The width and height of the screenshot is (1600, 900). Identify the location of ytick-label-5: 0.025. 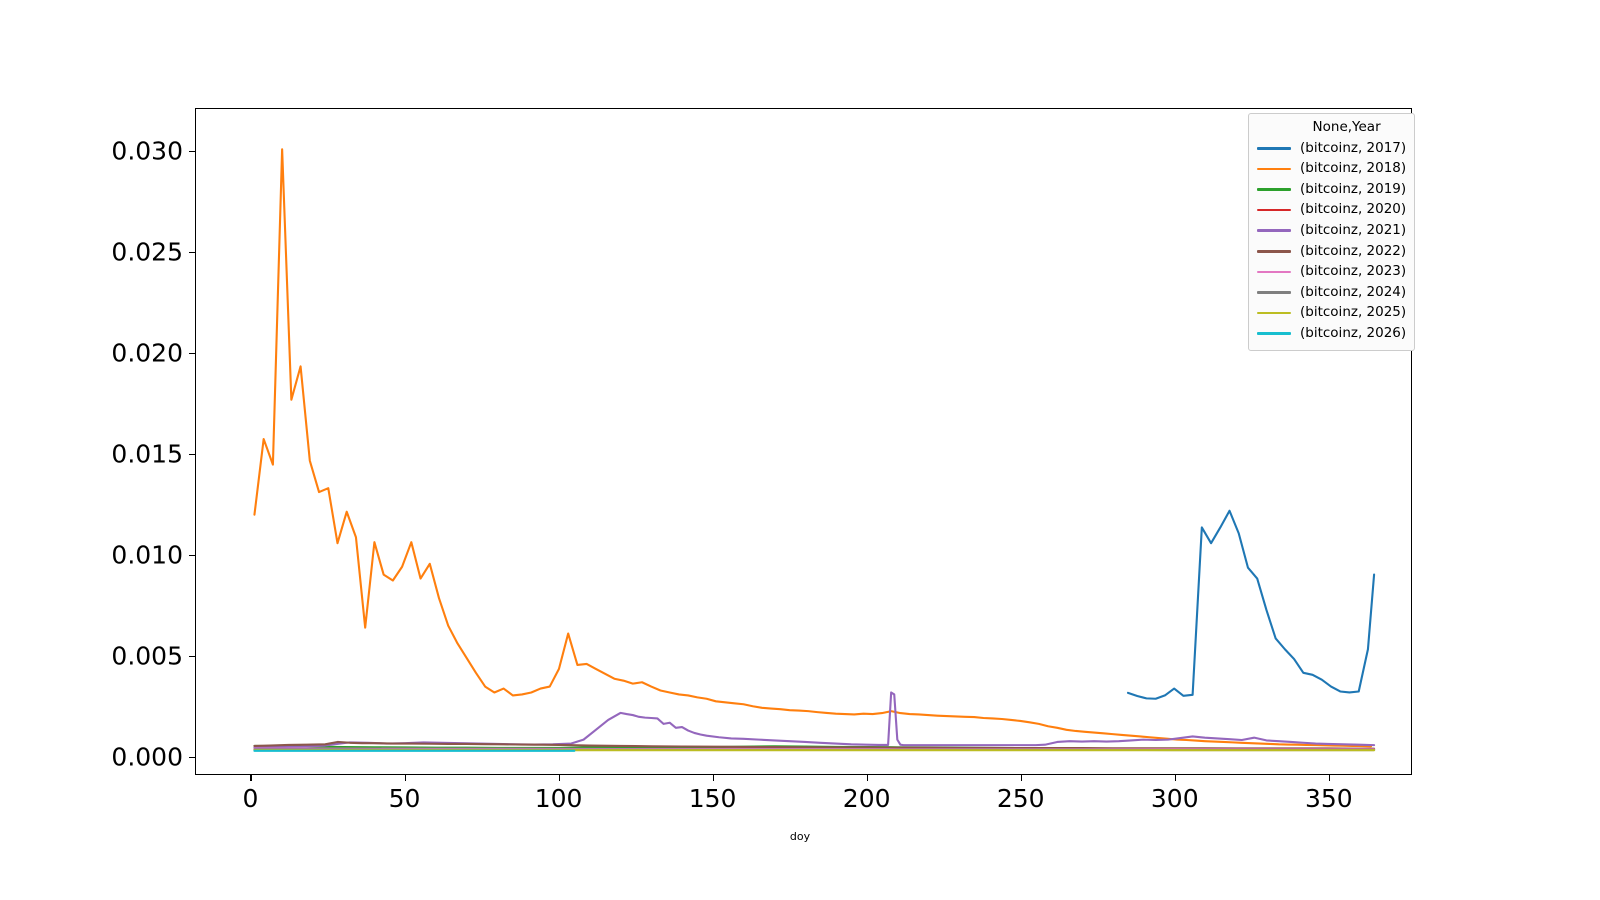
(147, 252).